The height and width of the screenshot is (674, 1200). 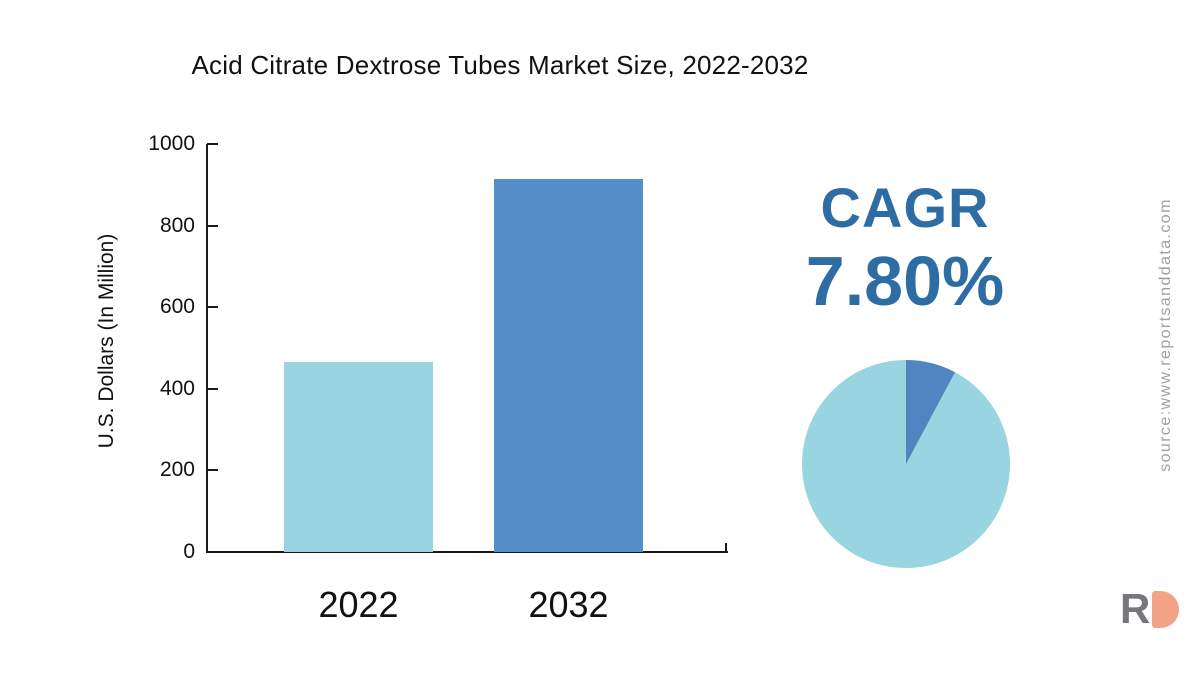 I want to click on cagr-value: 7.80%, so click(x=905, y=281).